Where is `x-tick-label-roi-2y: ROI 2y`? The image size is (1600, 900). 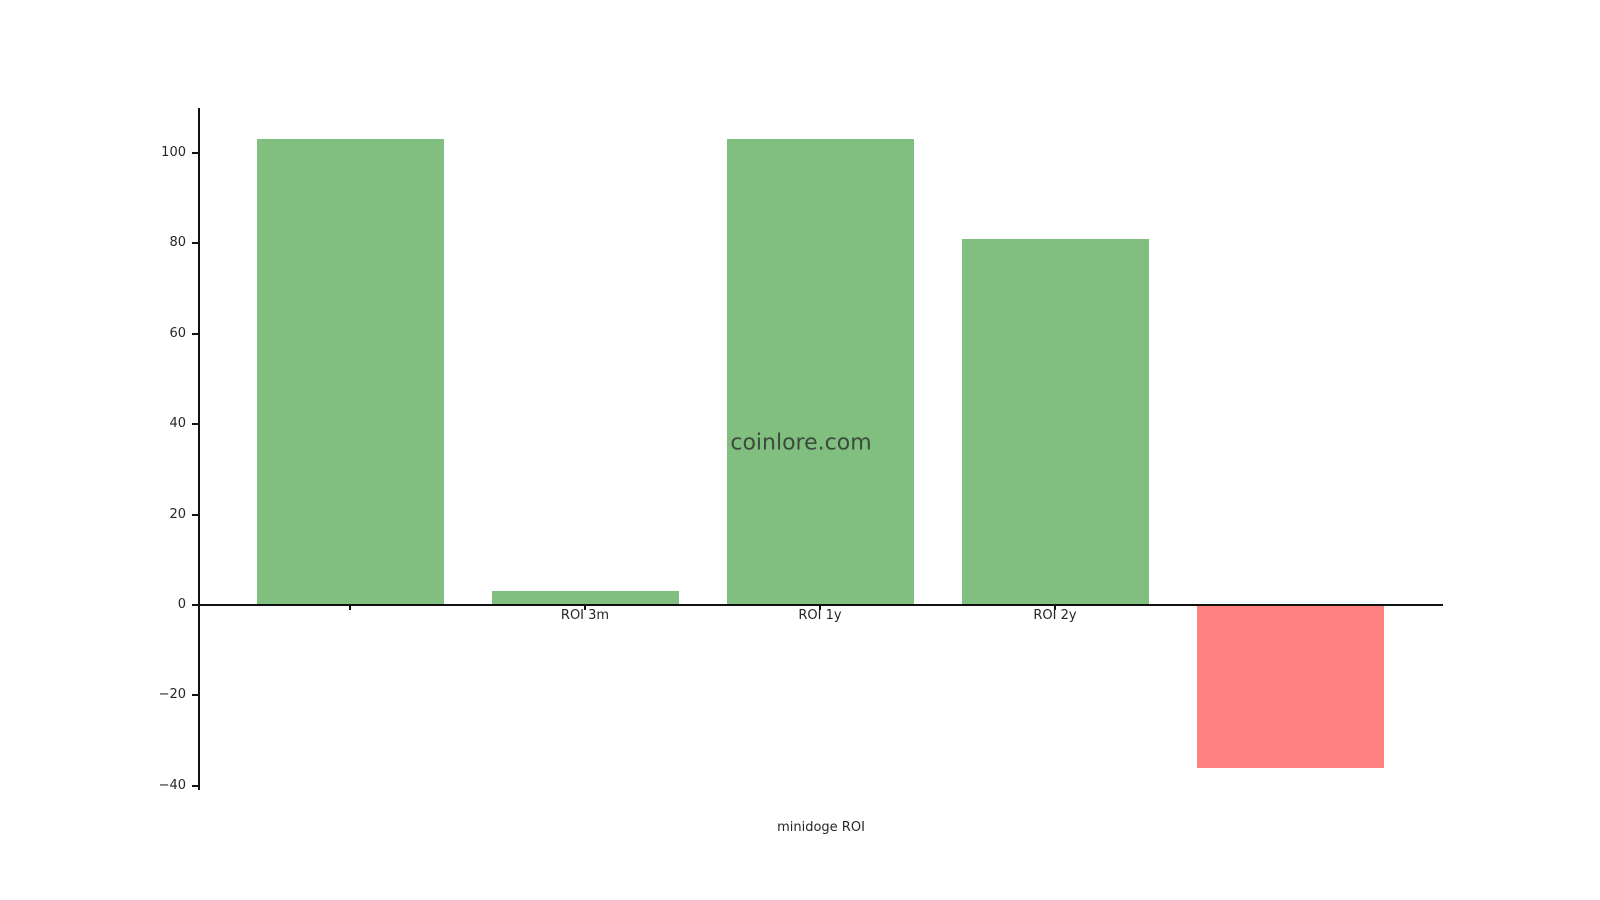
x-tick-label-roi-2y: ROI 2y is located at coordinates (1055, 615).